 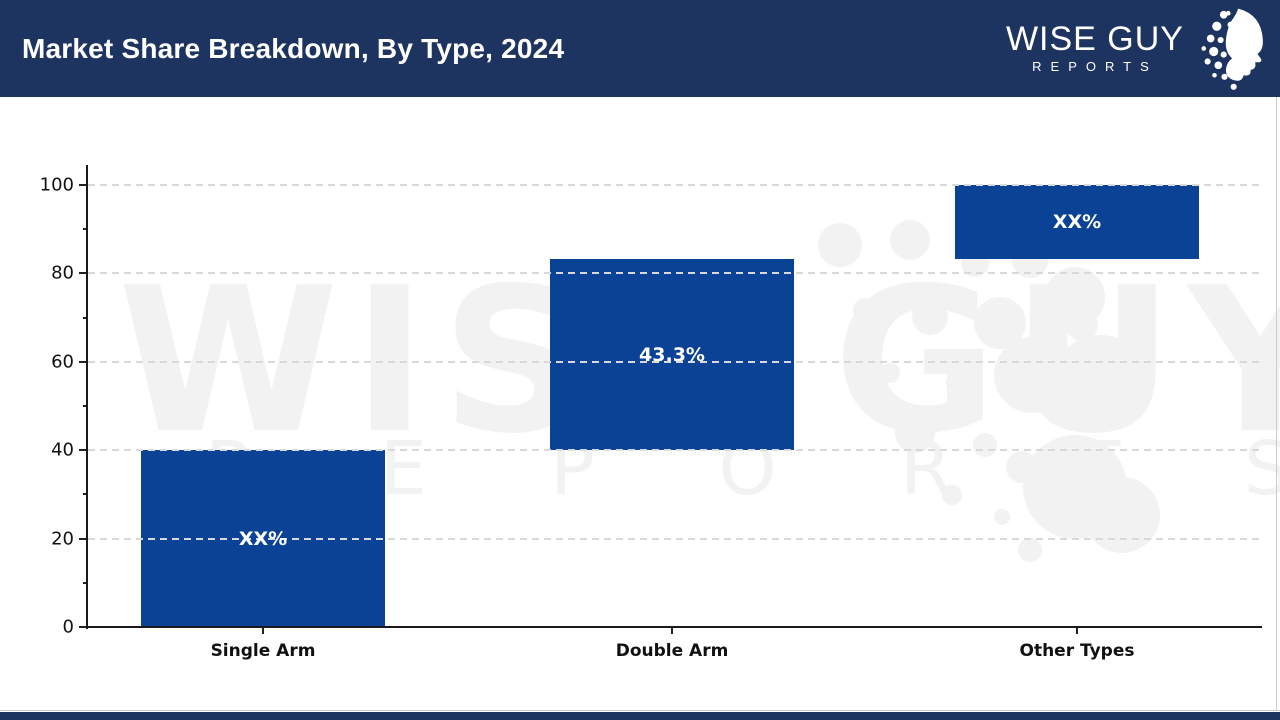 What do you see at coordinates (1095, 66) in the screenshot?
I see `brand-subname: REPORTS` at bounding box center [1095, 66].